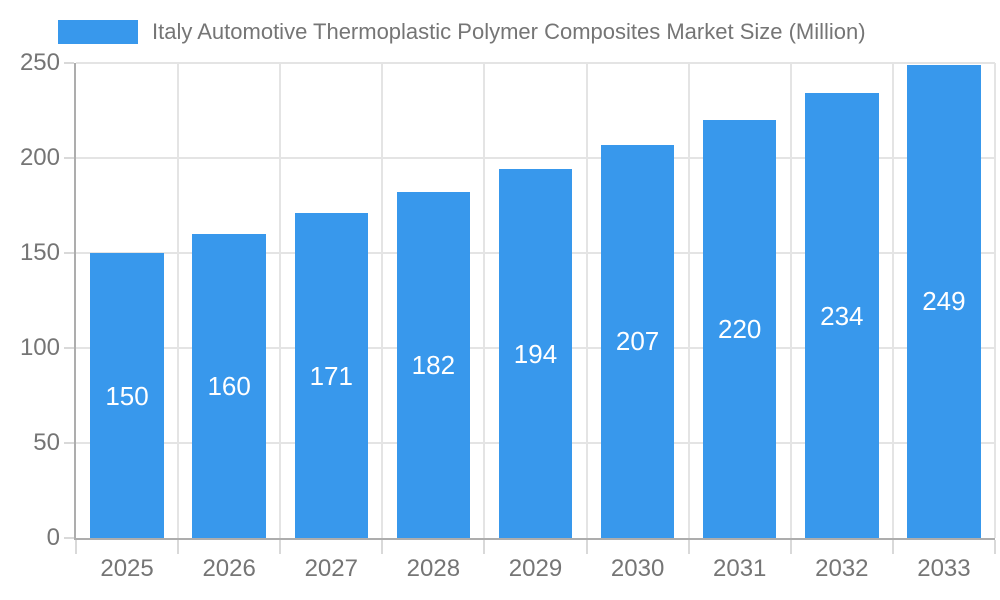  Describe the element at coordinates (229, 568) in the screenshot. I see `x-tick-label: 2026` at that location.